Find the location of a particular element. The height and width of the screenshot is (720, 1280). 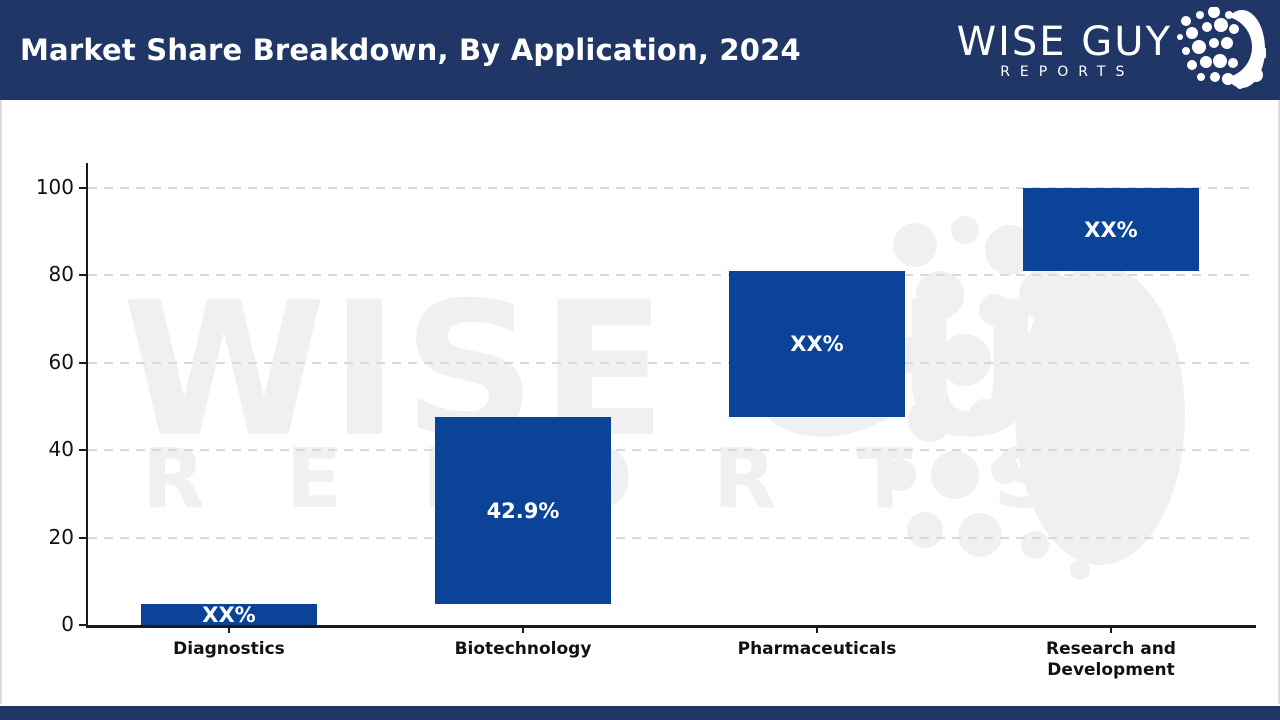

x-tick-label: Diagnostics is located at coordinates (229, 649).